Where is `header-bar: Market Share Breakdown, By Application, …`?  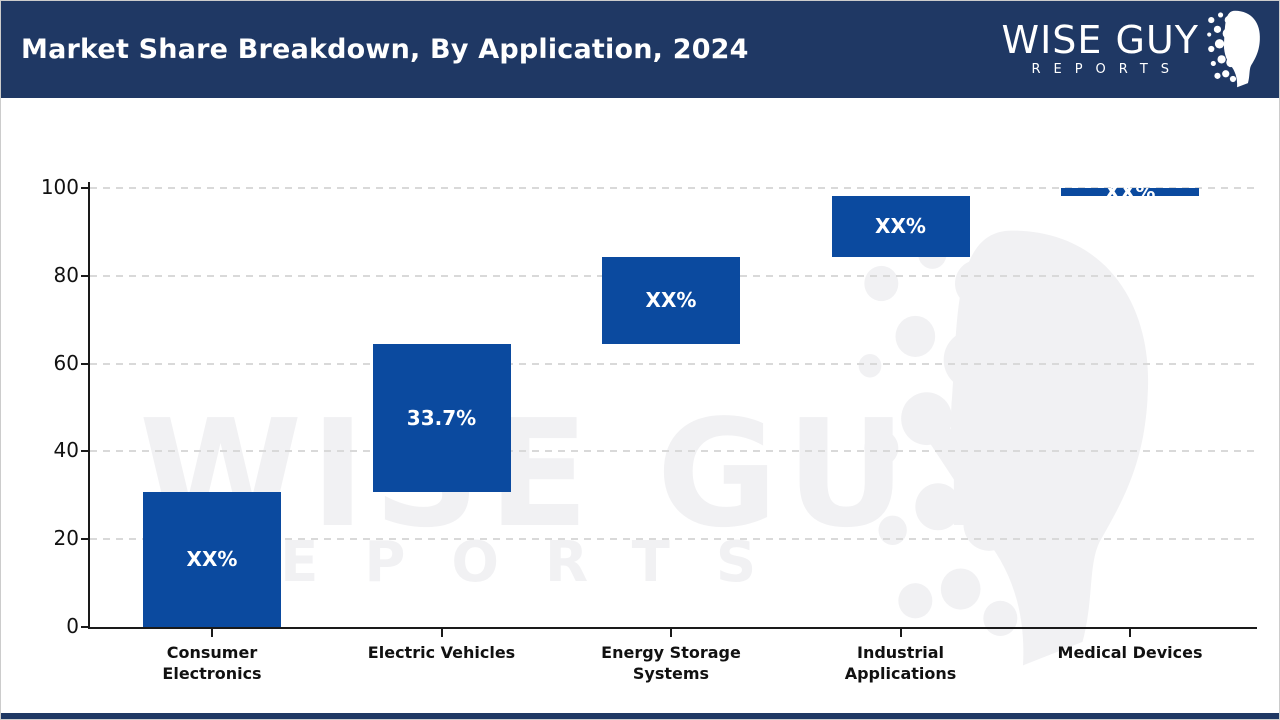
header-bar: Market Share Breakdown, By Application, … is located at coordinates (640, 49).